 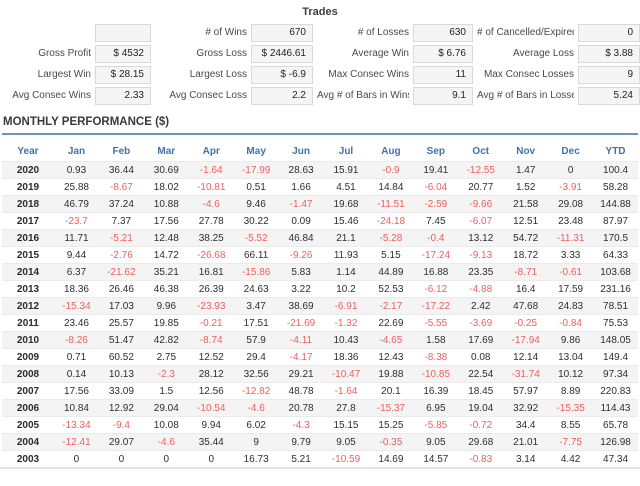 I want to click on value-cell: -3.91, so click(x=571, y=187).